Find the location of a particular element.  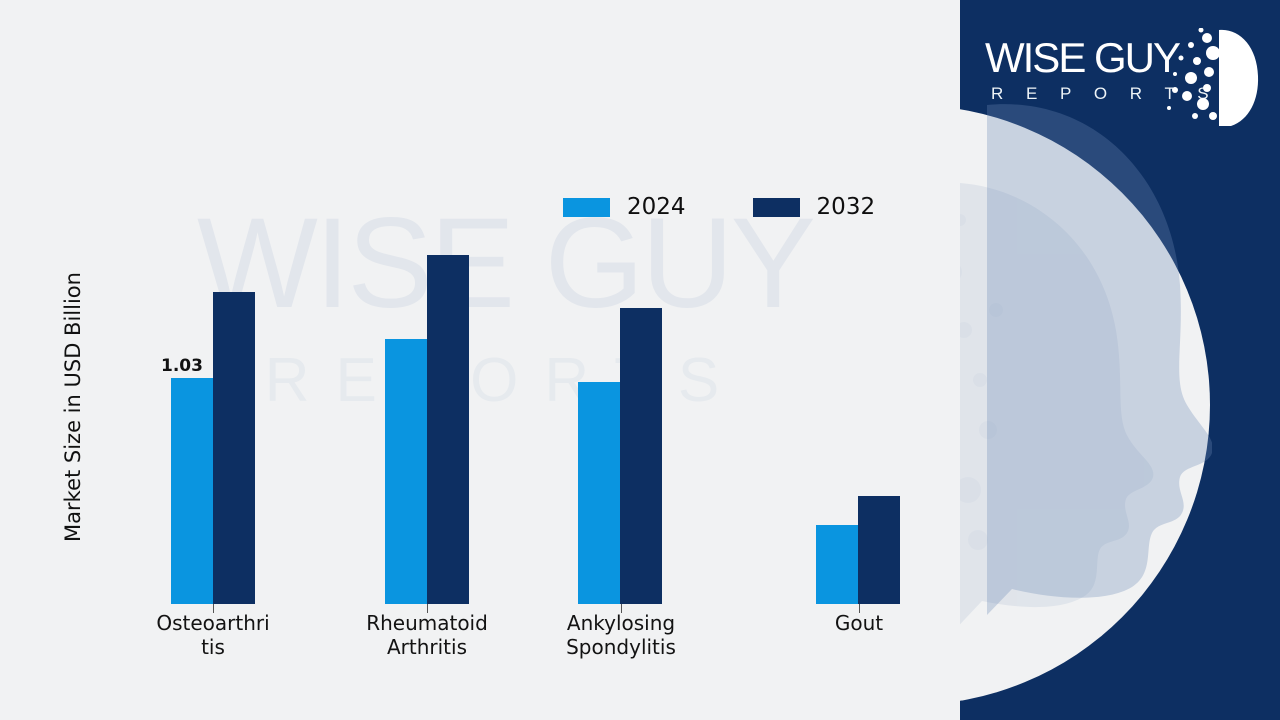

logo-head-dots-icon is located at coordinates (1213, 77).